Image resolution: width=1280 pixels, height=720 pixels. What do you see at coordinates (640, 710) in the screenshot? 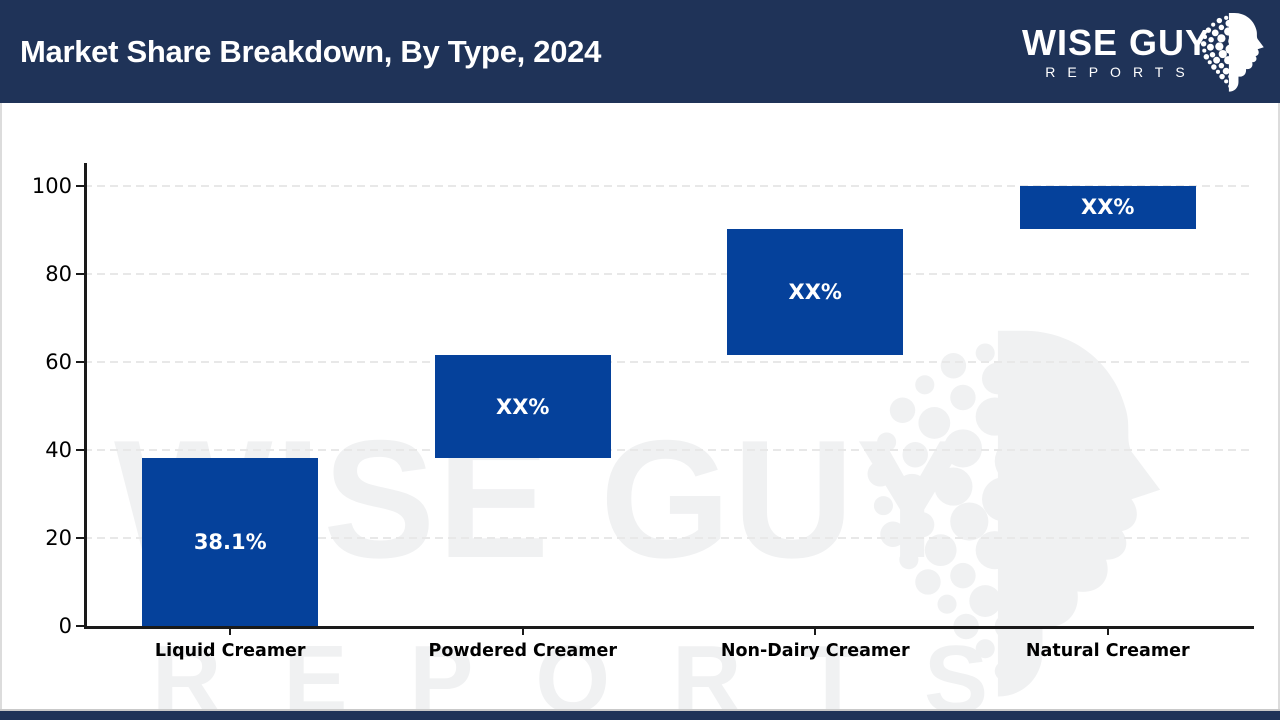
I see `bottom-divider` at bounding box center [640, 710].